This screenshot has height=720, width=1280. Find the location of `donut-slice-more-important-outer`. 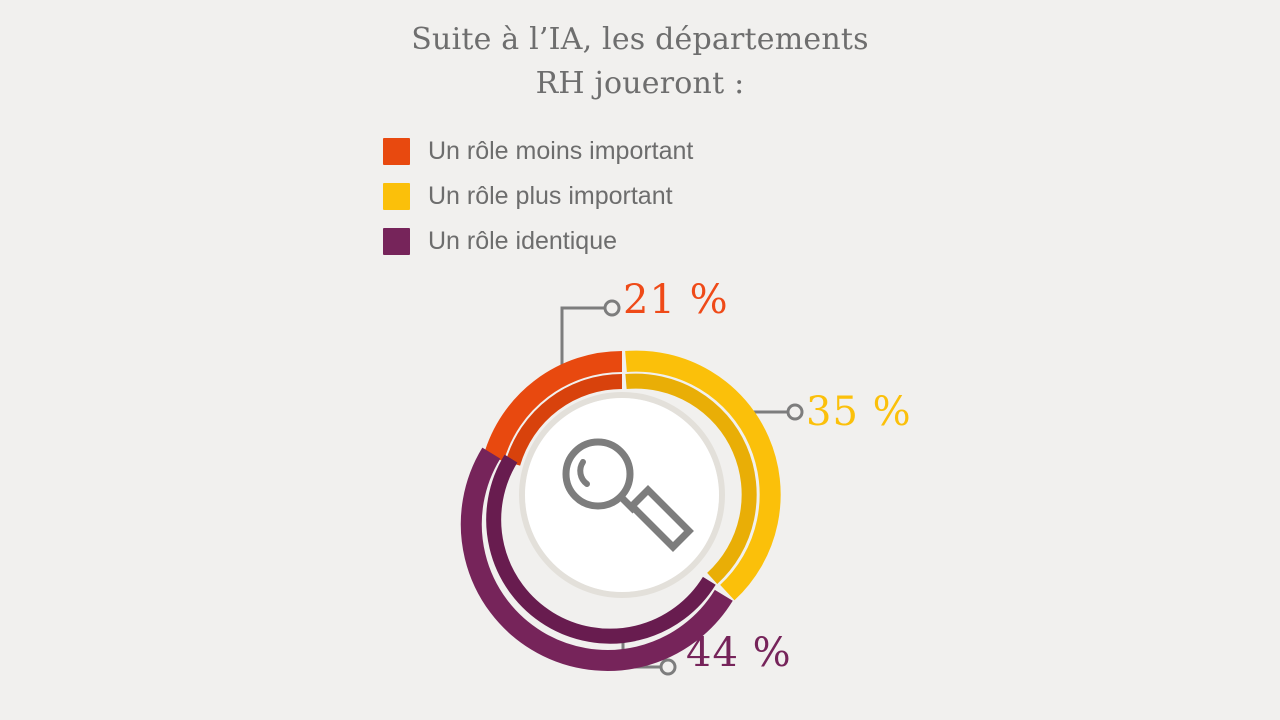

donut-slice-more-important-outer is located at coordinates (703, 475).